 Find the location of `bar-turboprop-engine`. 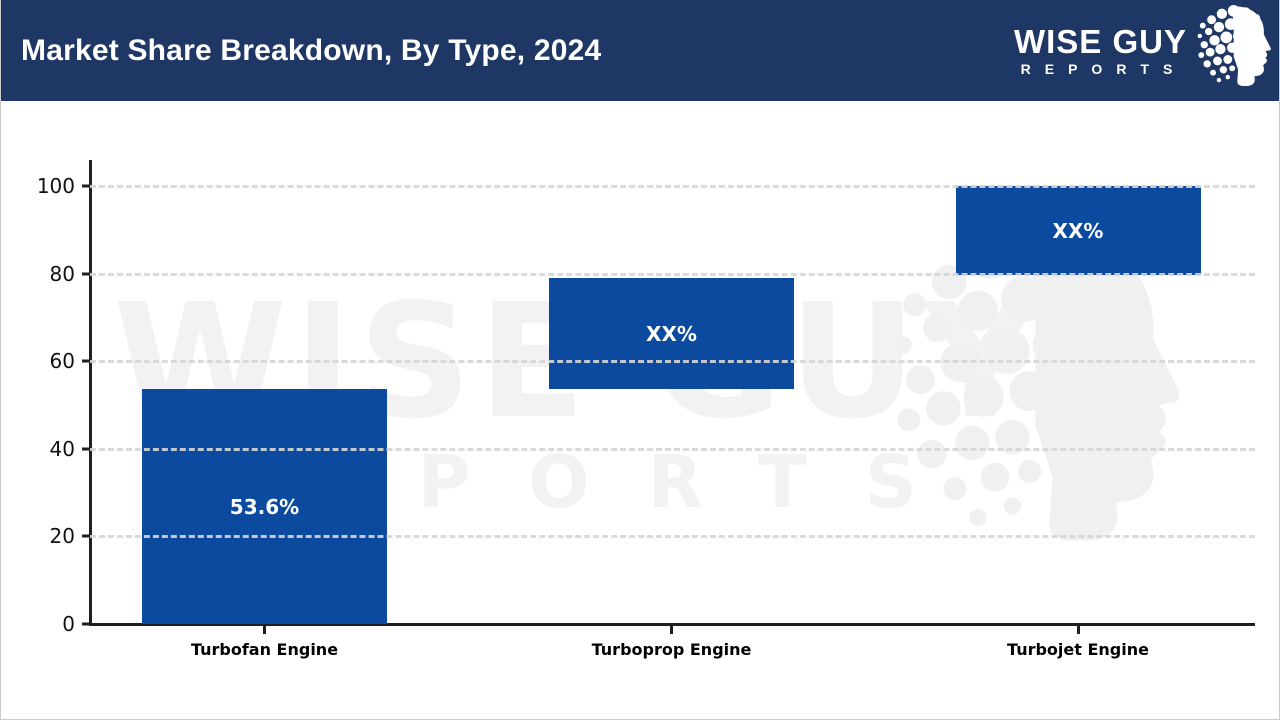

bar-turboprop-engine is located at coordinates (671, 333).